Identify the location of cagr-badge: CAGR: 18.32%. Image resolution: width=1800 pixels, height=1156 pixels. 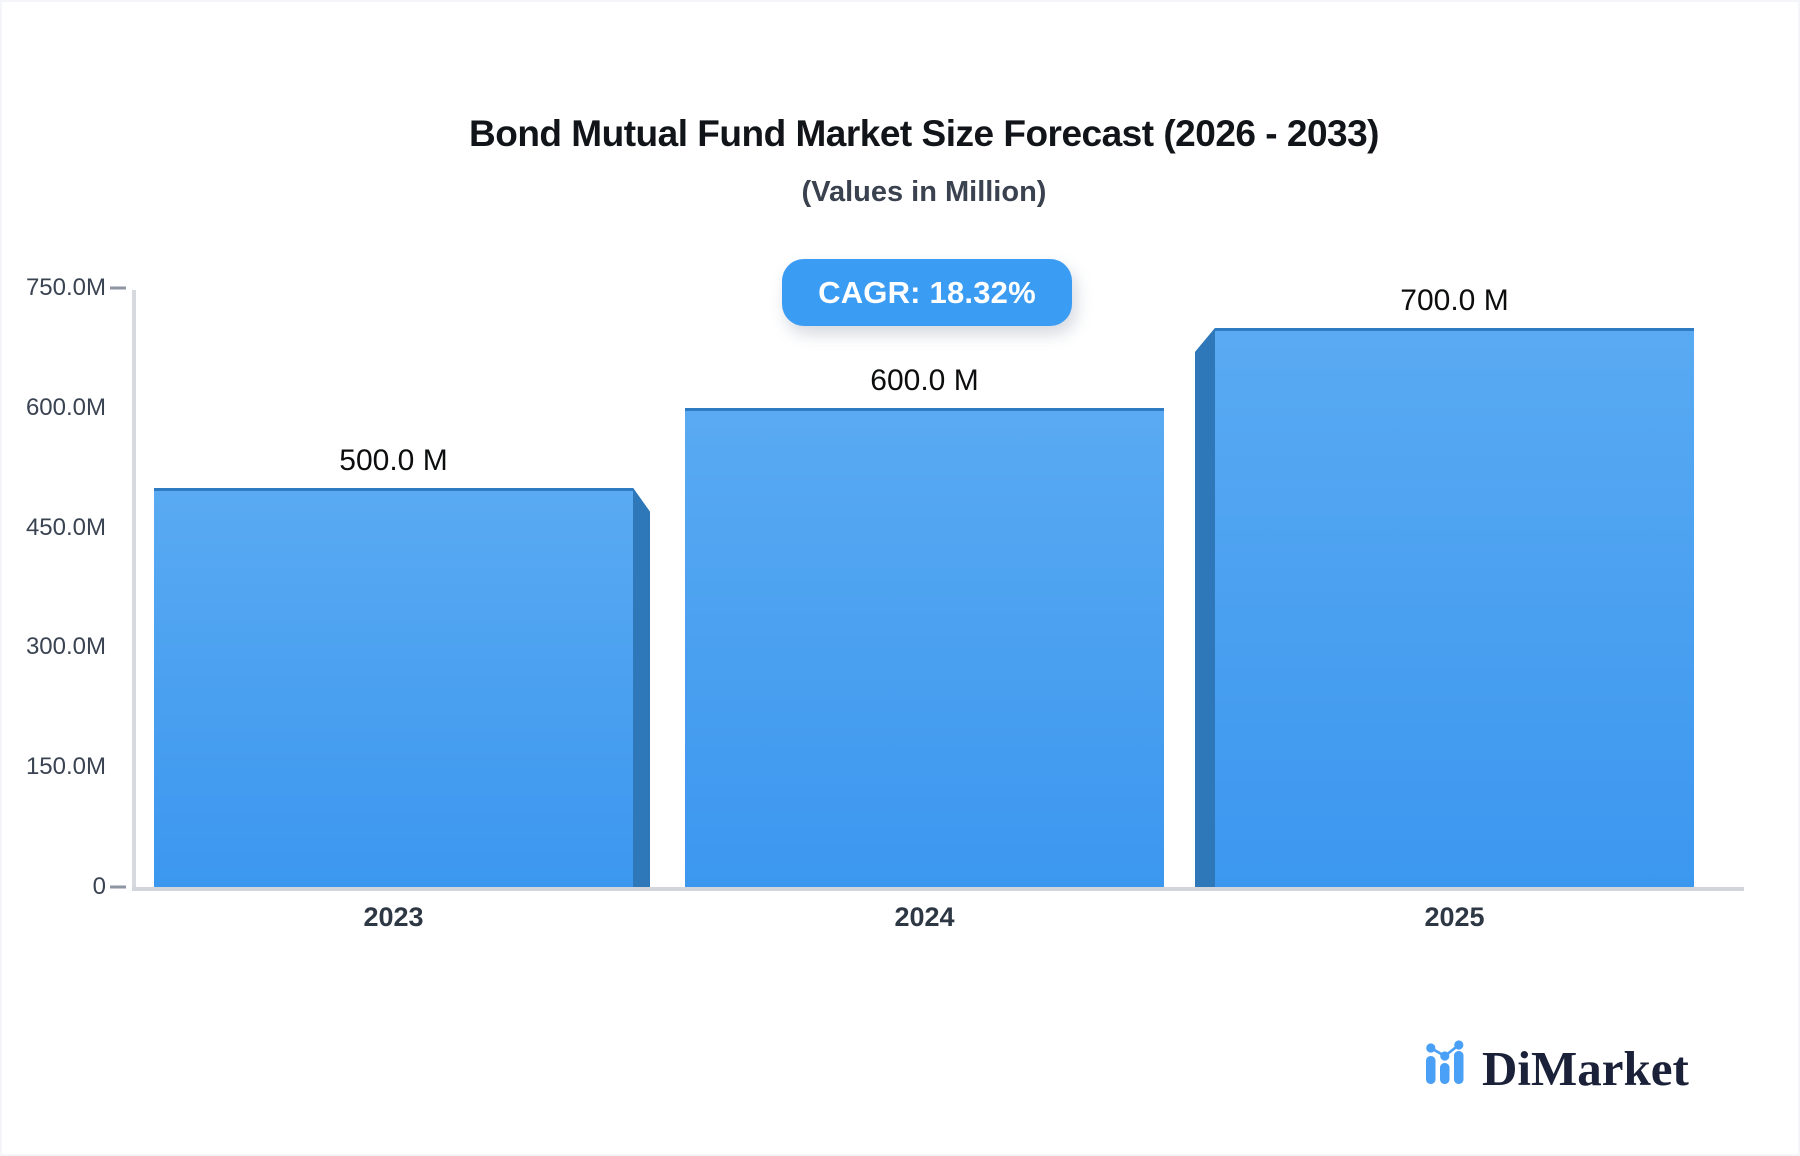
(927, 292).